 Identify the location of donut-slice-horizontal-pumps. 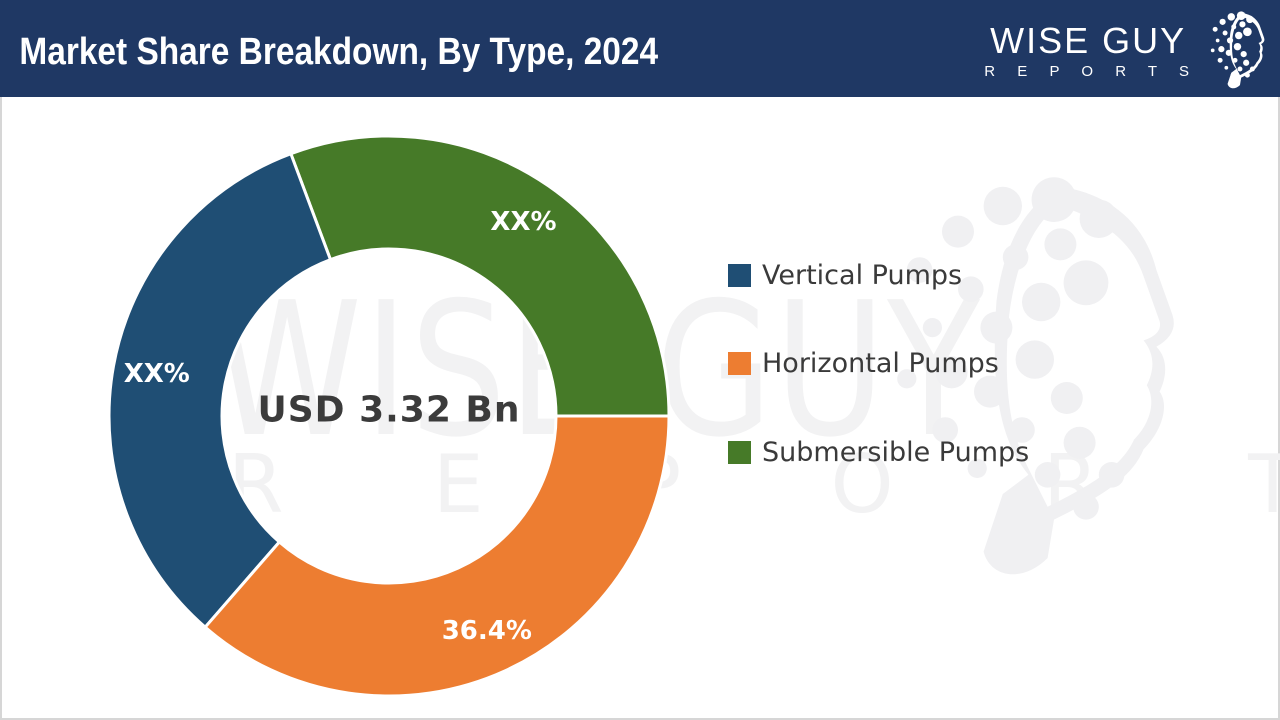
(437, 556).